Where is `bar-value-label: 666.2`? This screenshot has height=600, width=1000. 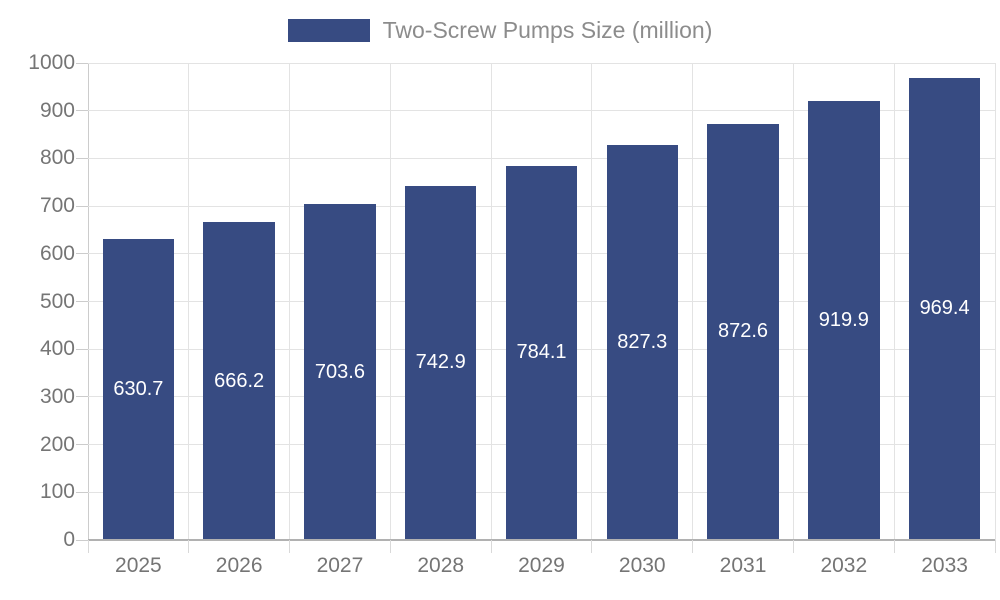
bar-value-label: 666.2 is located at coordinates (239, 380).